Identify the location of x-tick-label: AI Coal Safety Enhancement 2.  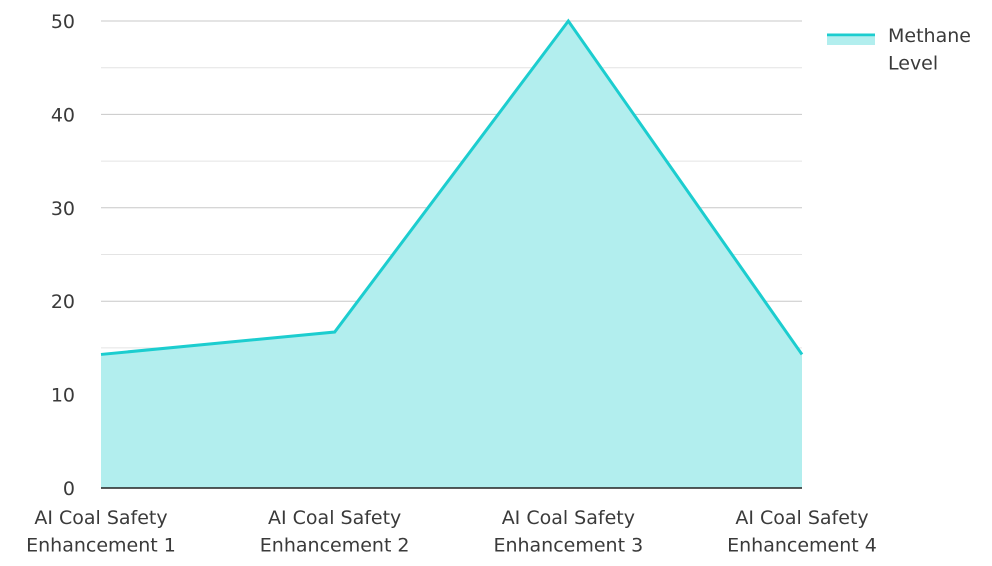
(335, 532).